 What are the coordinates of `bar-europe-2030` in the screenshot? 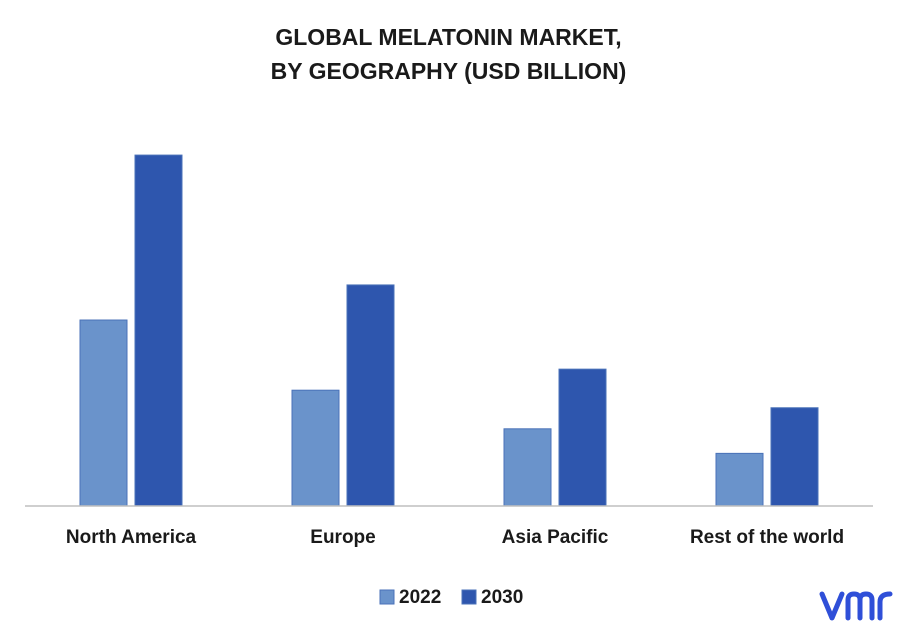 It's located at (370, 395).